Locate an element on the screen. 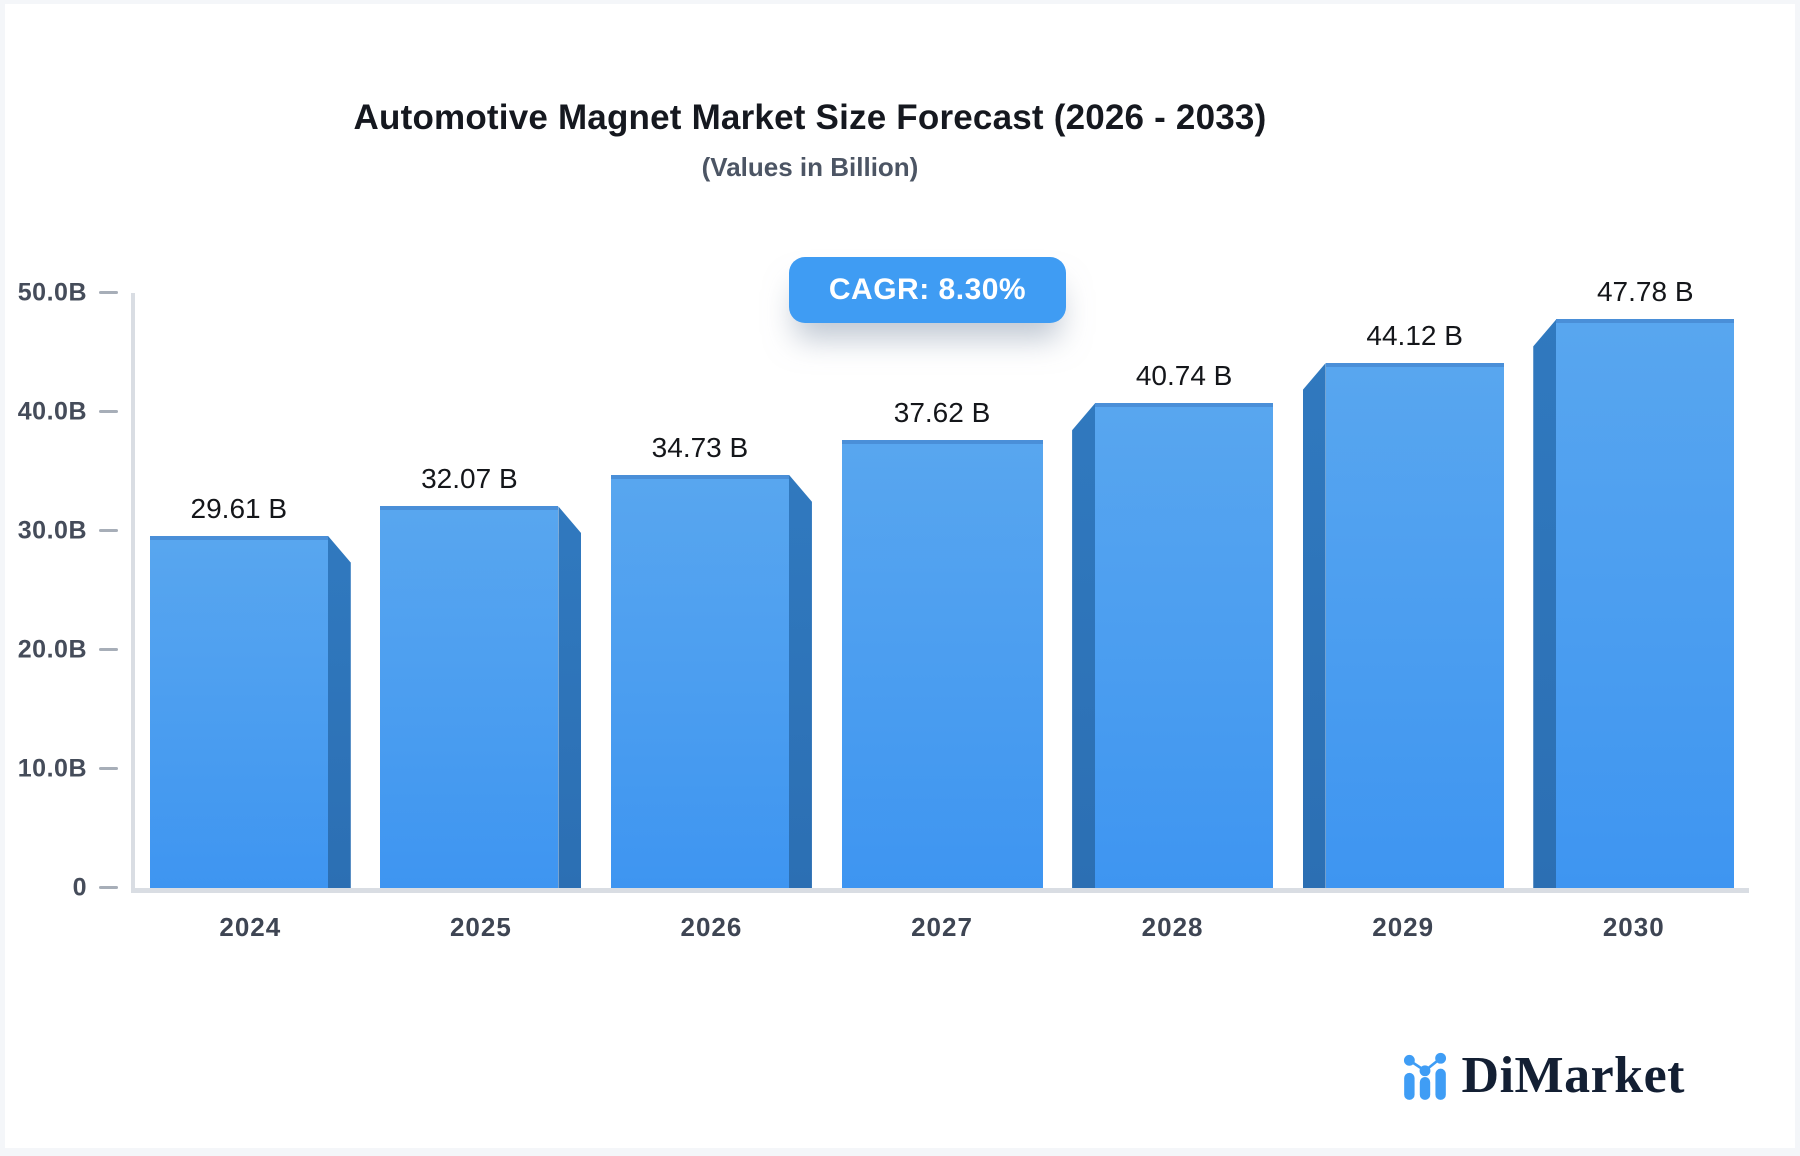 Image resolution: width=1800 pixels, height=1156 pixels. bar-2024: 29.61 B is located at coordinates (250, 690).